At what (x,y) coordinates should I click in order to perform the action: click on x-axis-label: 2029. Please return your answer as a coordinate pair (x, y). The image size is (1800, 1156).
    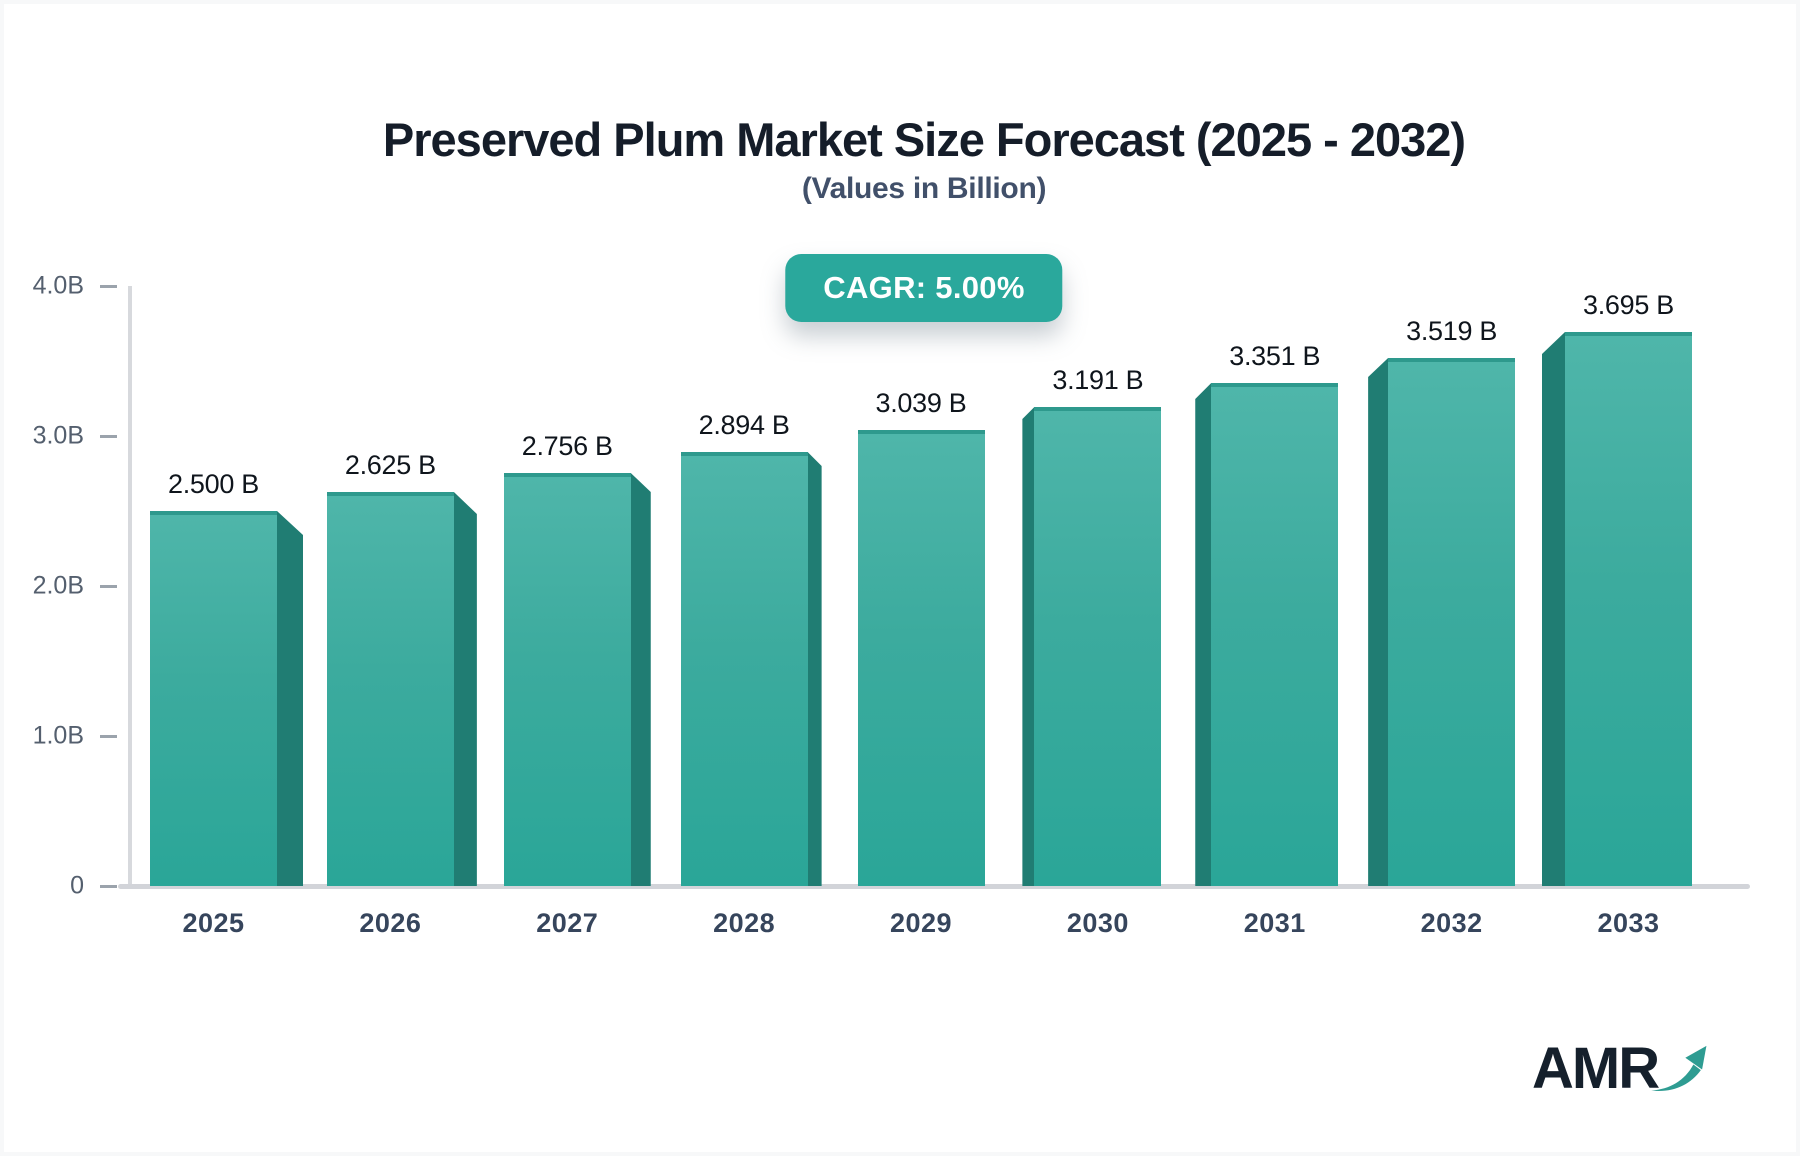
    Looking at the image, I should click on (921, 923).